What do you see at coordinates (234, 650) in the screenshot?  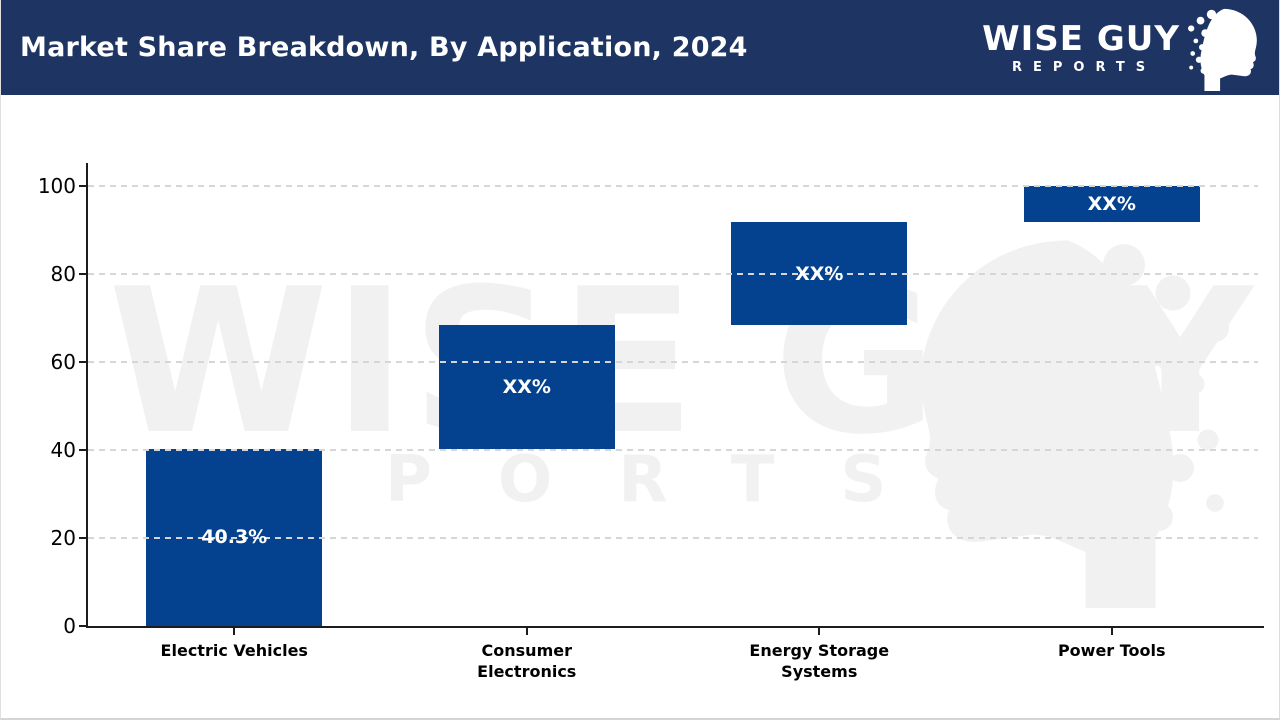 I see `x-category-label-0: Electric Vehicles` at bounding box center [234, 650].